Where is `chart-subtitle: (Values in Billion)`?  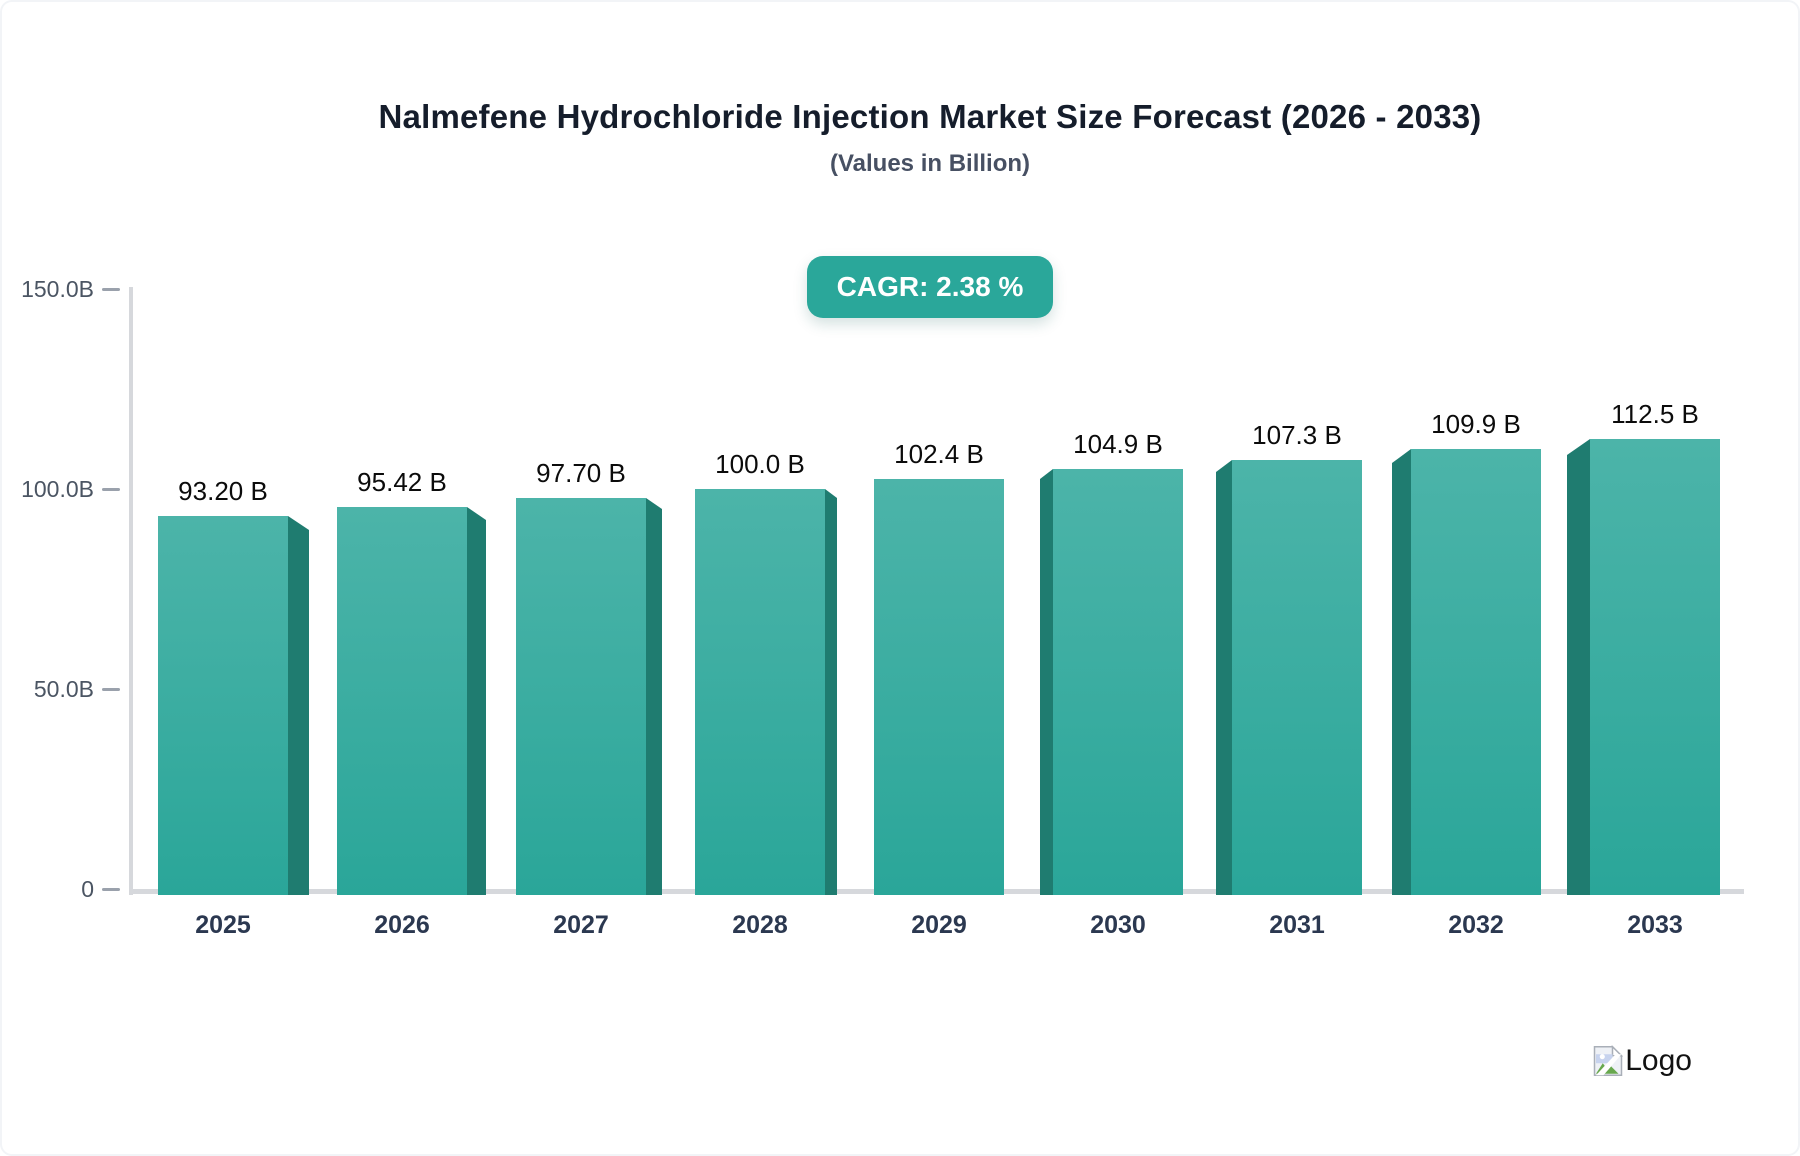 chart-subtitle: (Values in Billion) is located at coordinates (930, 163).